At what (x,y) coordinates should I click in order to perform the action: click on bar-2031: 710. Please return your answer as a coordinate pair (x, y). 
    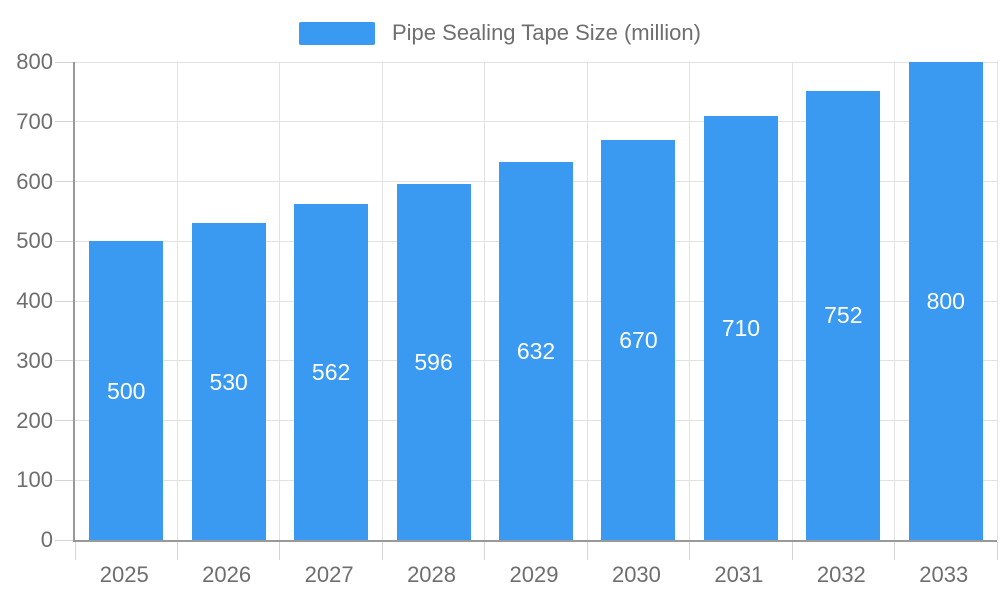
    Looking at the image, I should click on (740, 327).